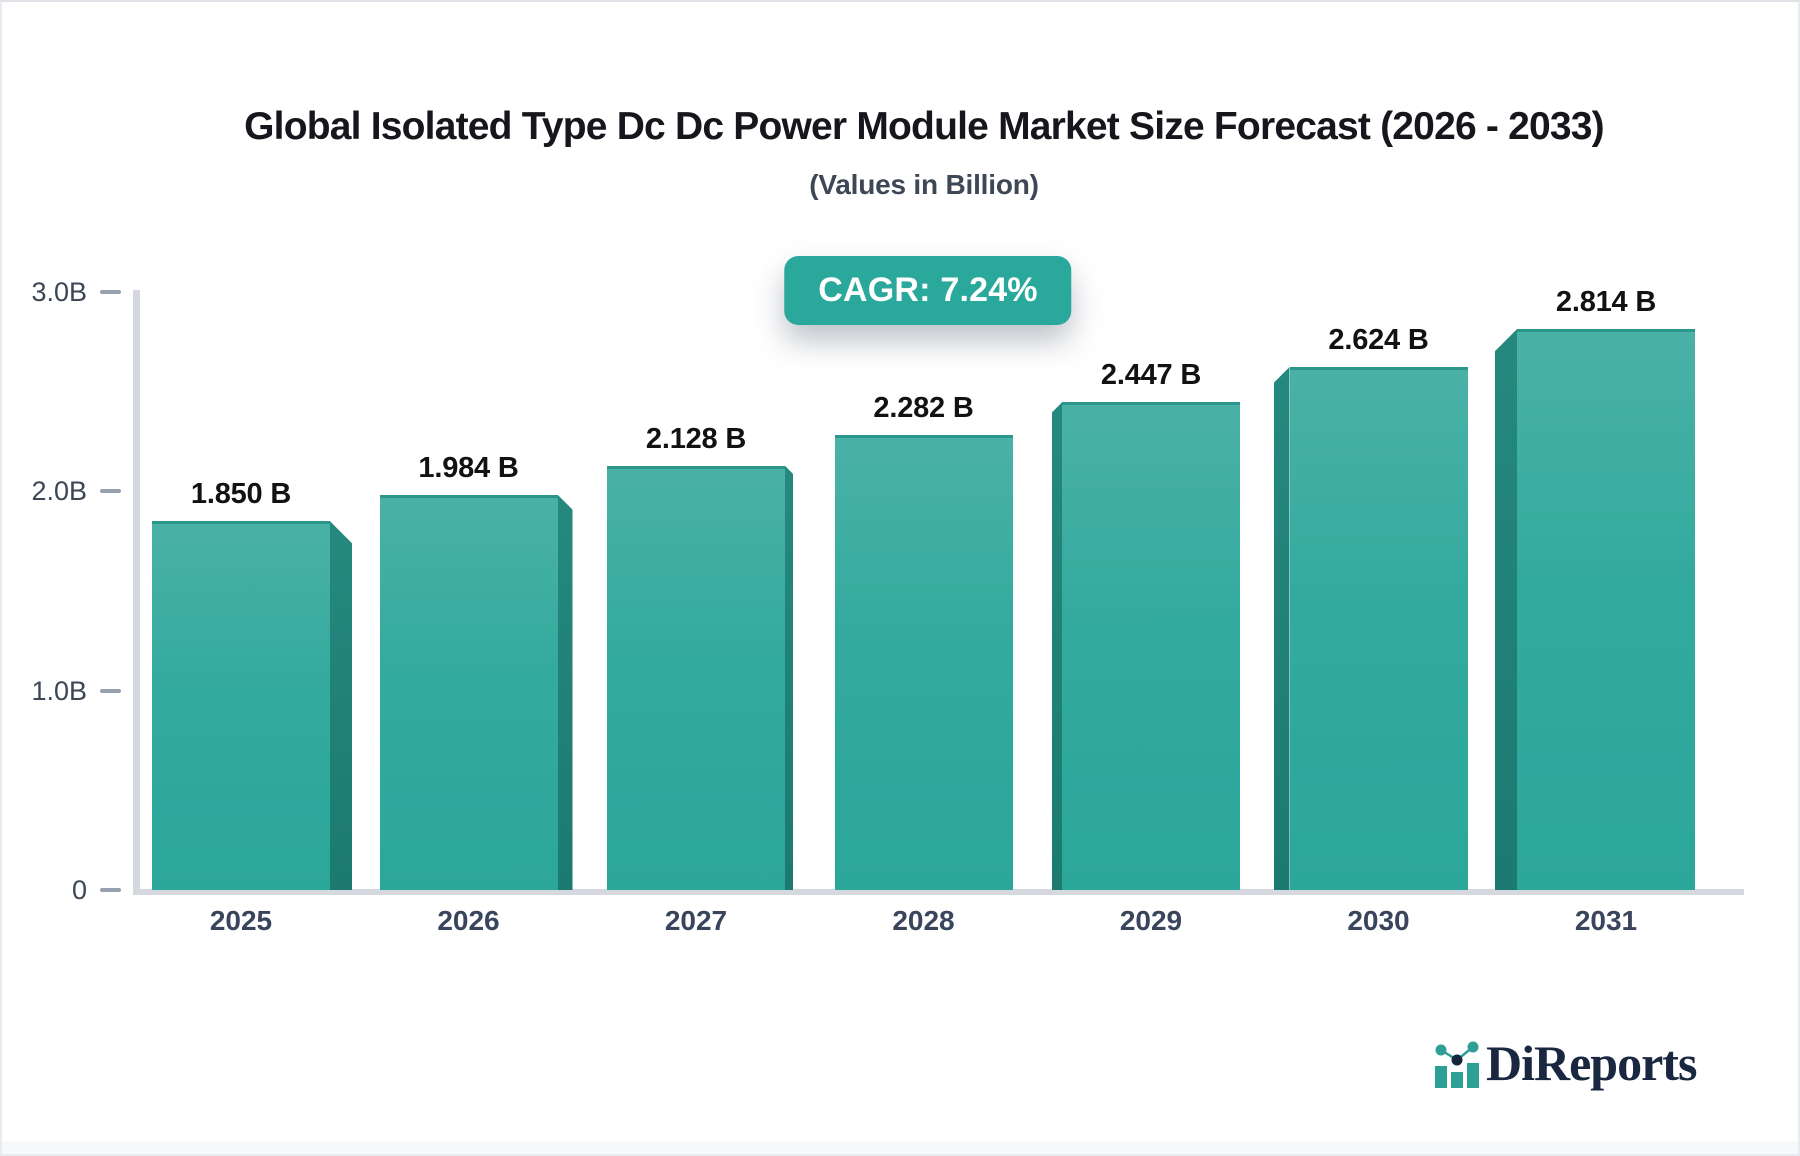 This screenshot has width=1800, height=1156. I want to click on x-axis-line, so click(938, 892).